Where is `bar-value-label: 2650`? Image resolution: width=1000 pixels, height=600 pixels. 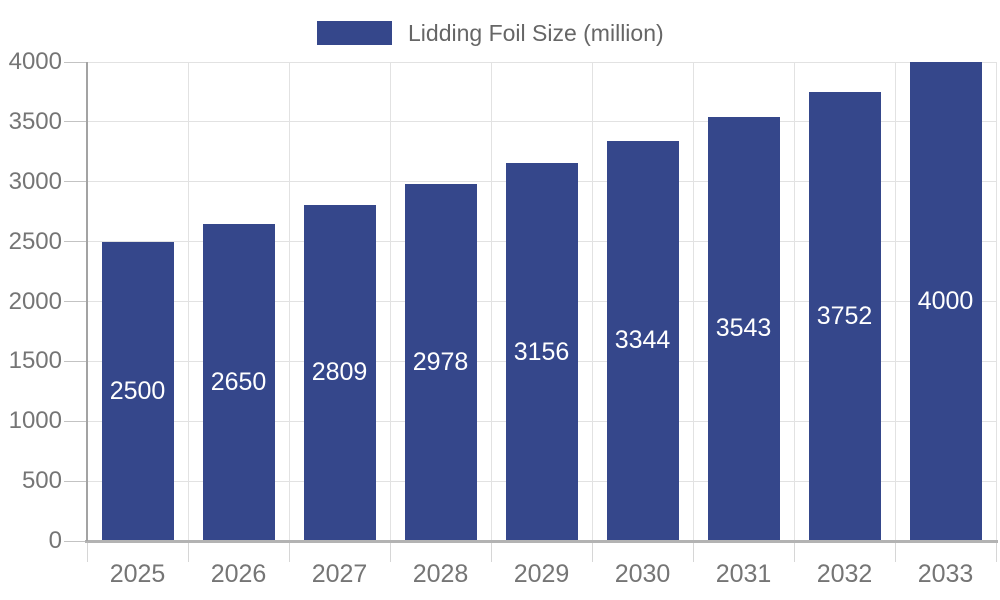
bar-value-label: 2650 is located at coordinates (238, 381).